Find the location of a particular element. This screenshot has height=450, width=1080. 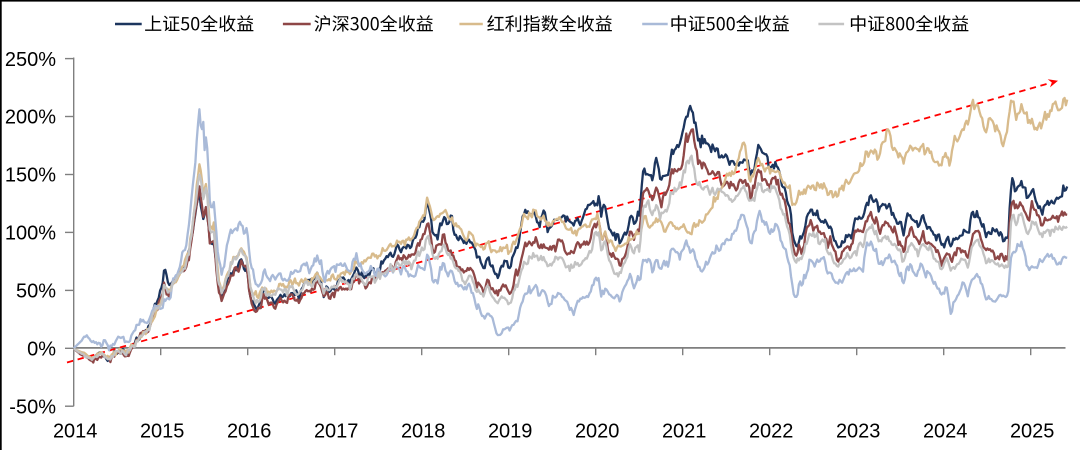

svg-text: 250% is located at coordinates (30, 60).